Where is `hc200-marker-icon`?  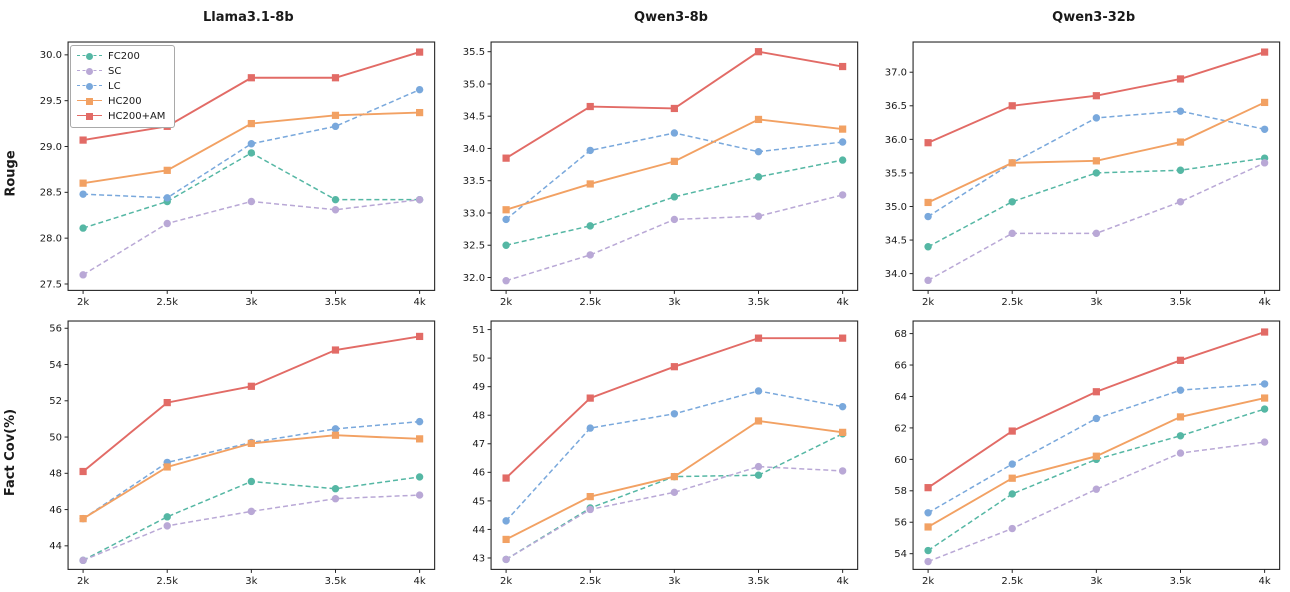
hc200-marker-icon is located at coordinates (89, 101).